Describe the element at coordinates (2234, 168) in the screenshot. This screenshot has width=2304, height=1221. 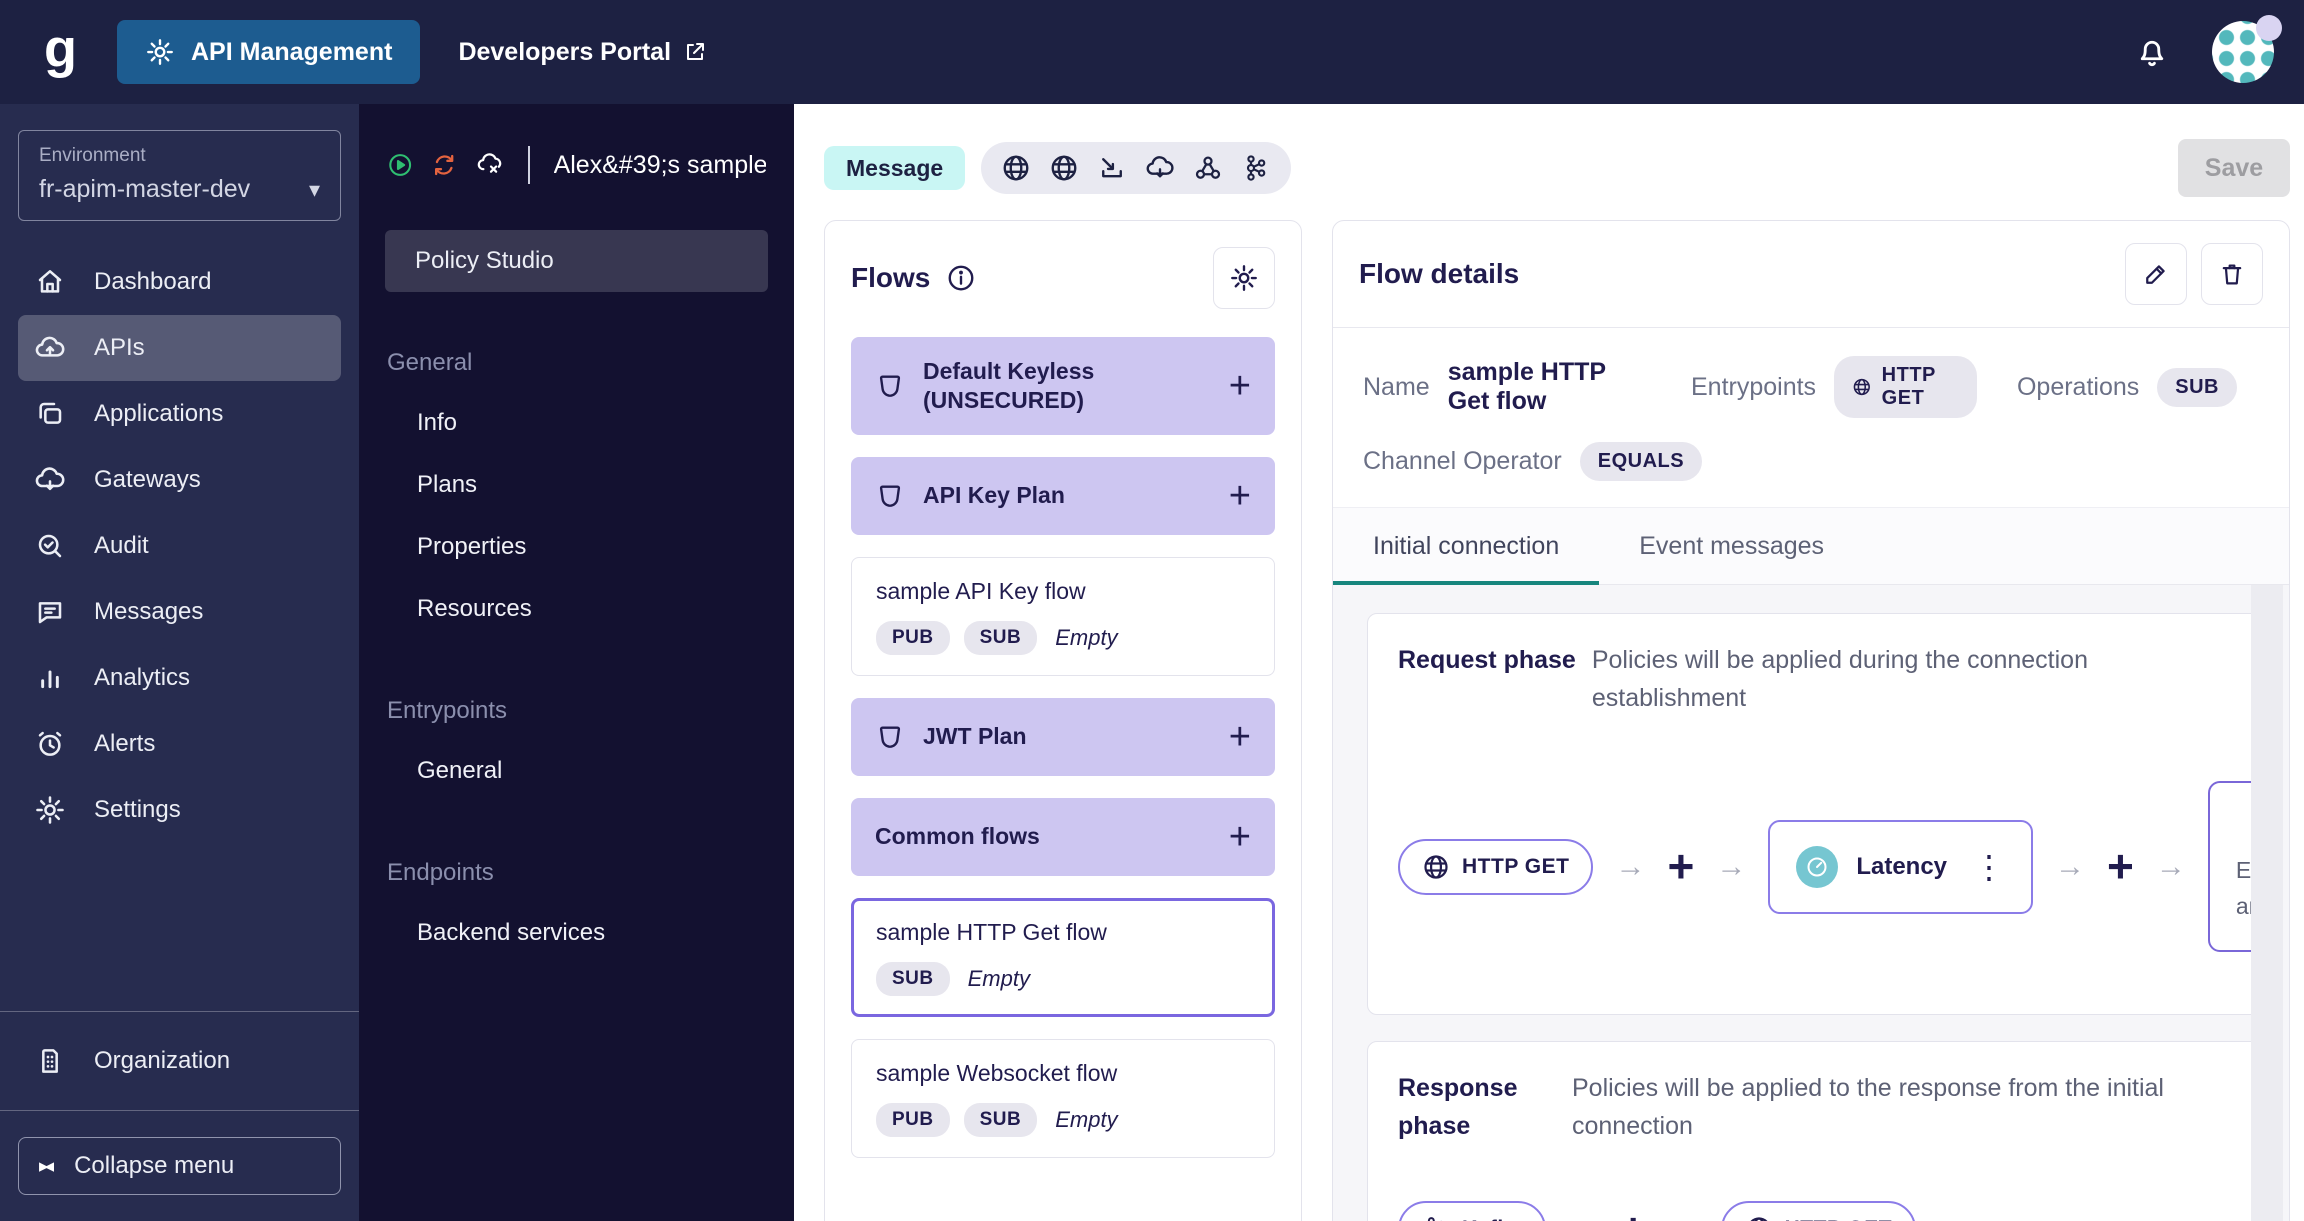
I see `save-button: Save` at that location.